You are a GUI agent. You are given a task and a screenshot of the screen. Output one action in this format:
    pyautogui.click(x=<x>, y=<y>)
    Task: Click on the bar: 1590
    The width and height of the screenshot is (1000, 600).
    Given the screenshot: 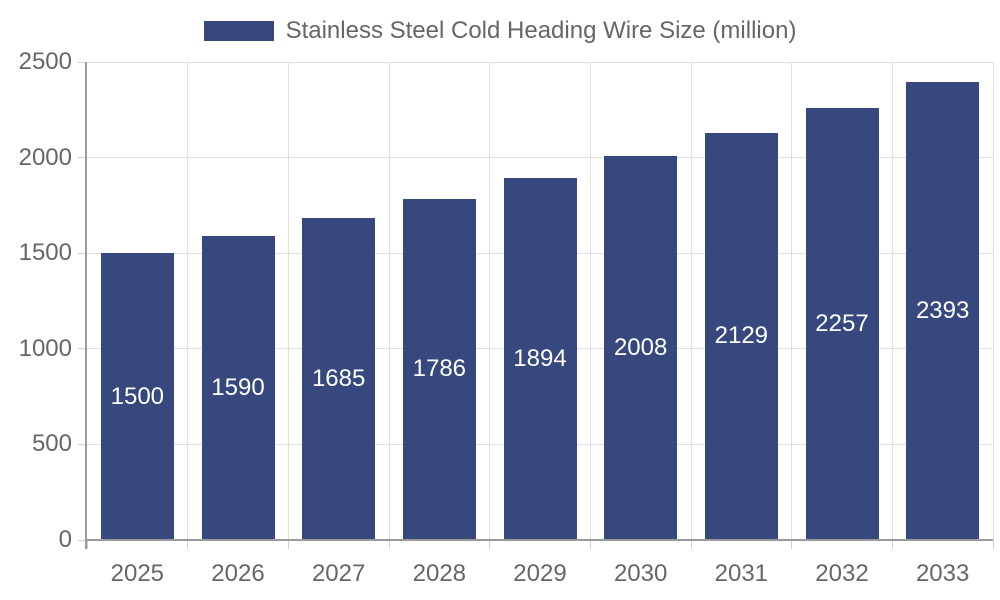 What is the action you would take?
    pyautogui.click(x=238, y=387)
    